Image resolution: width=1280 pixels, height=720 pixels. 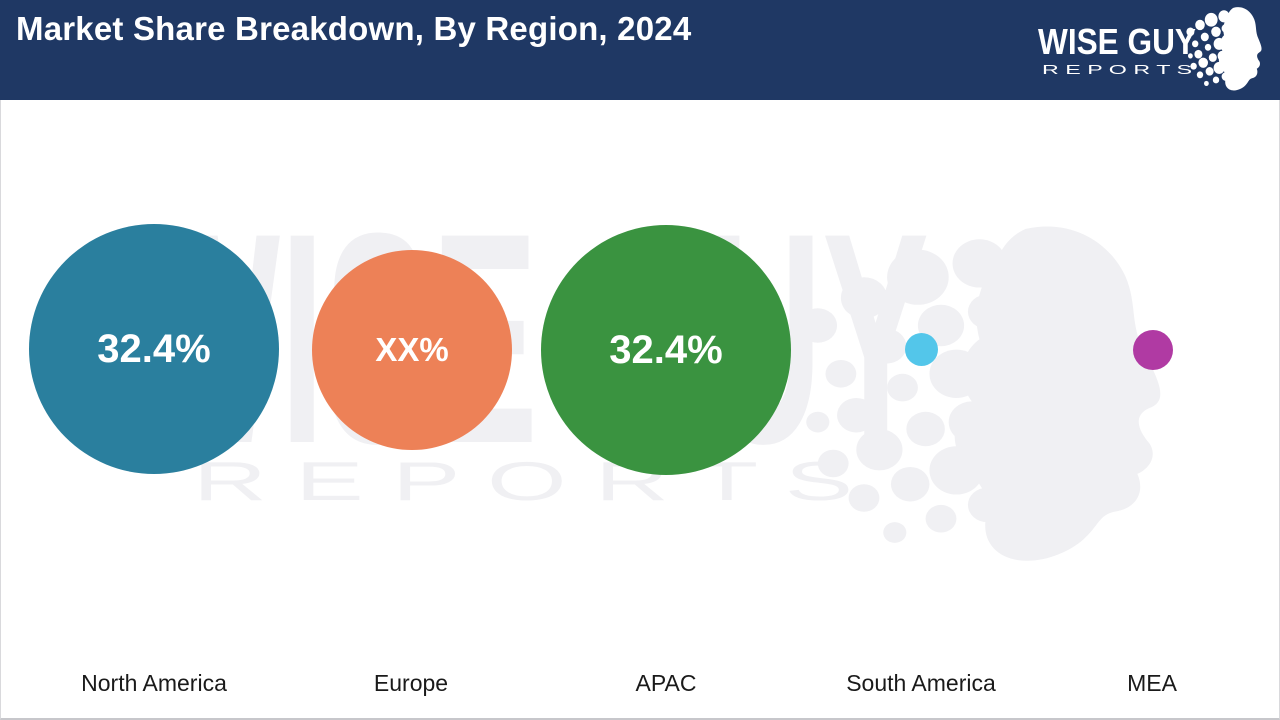 What do you see at coordinates (979, 393) in the screenshot?
I see `watermark-head-icon` at bounding box center [979, 393].